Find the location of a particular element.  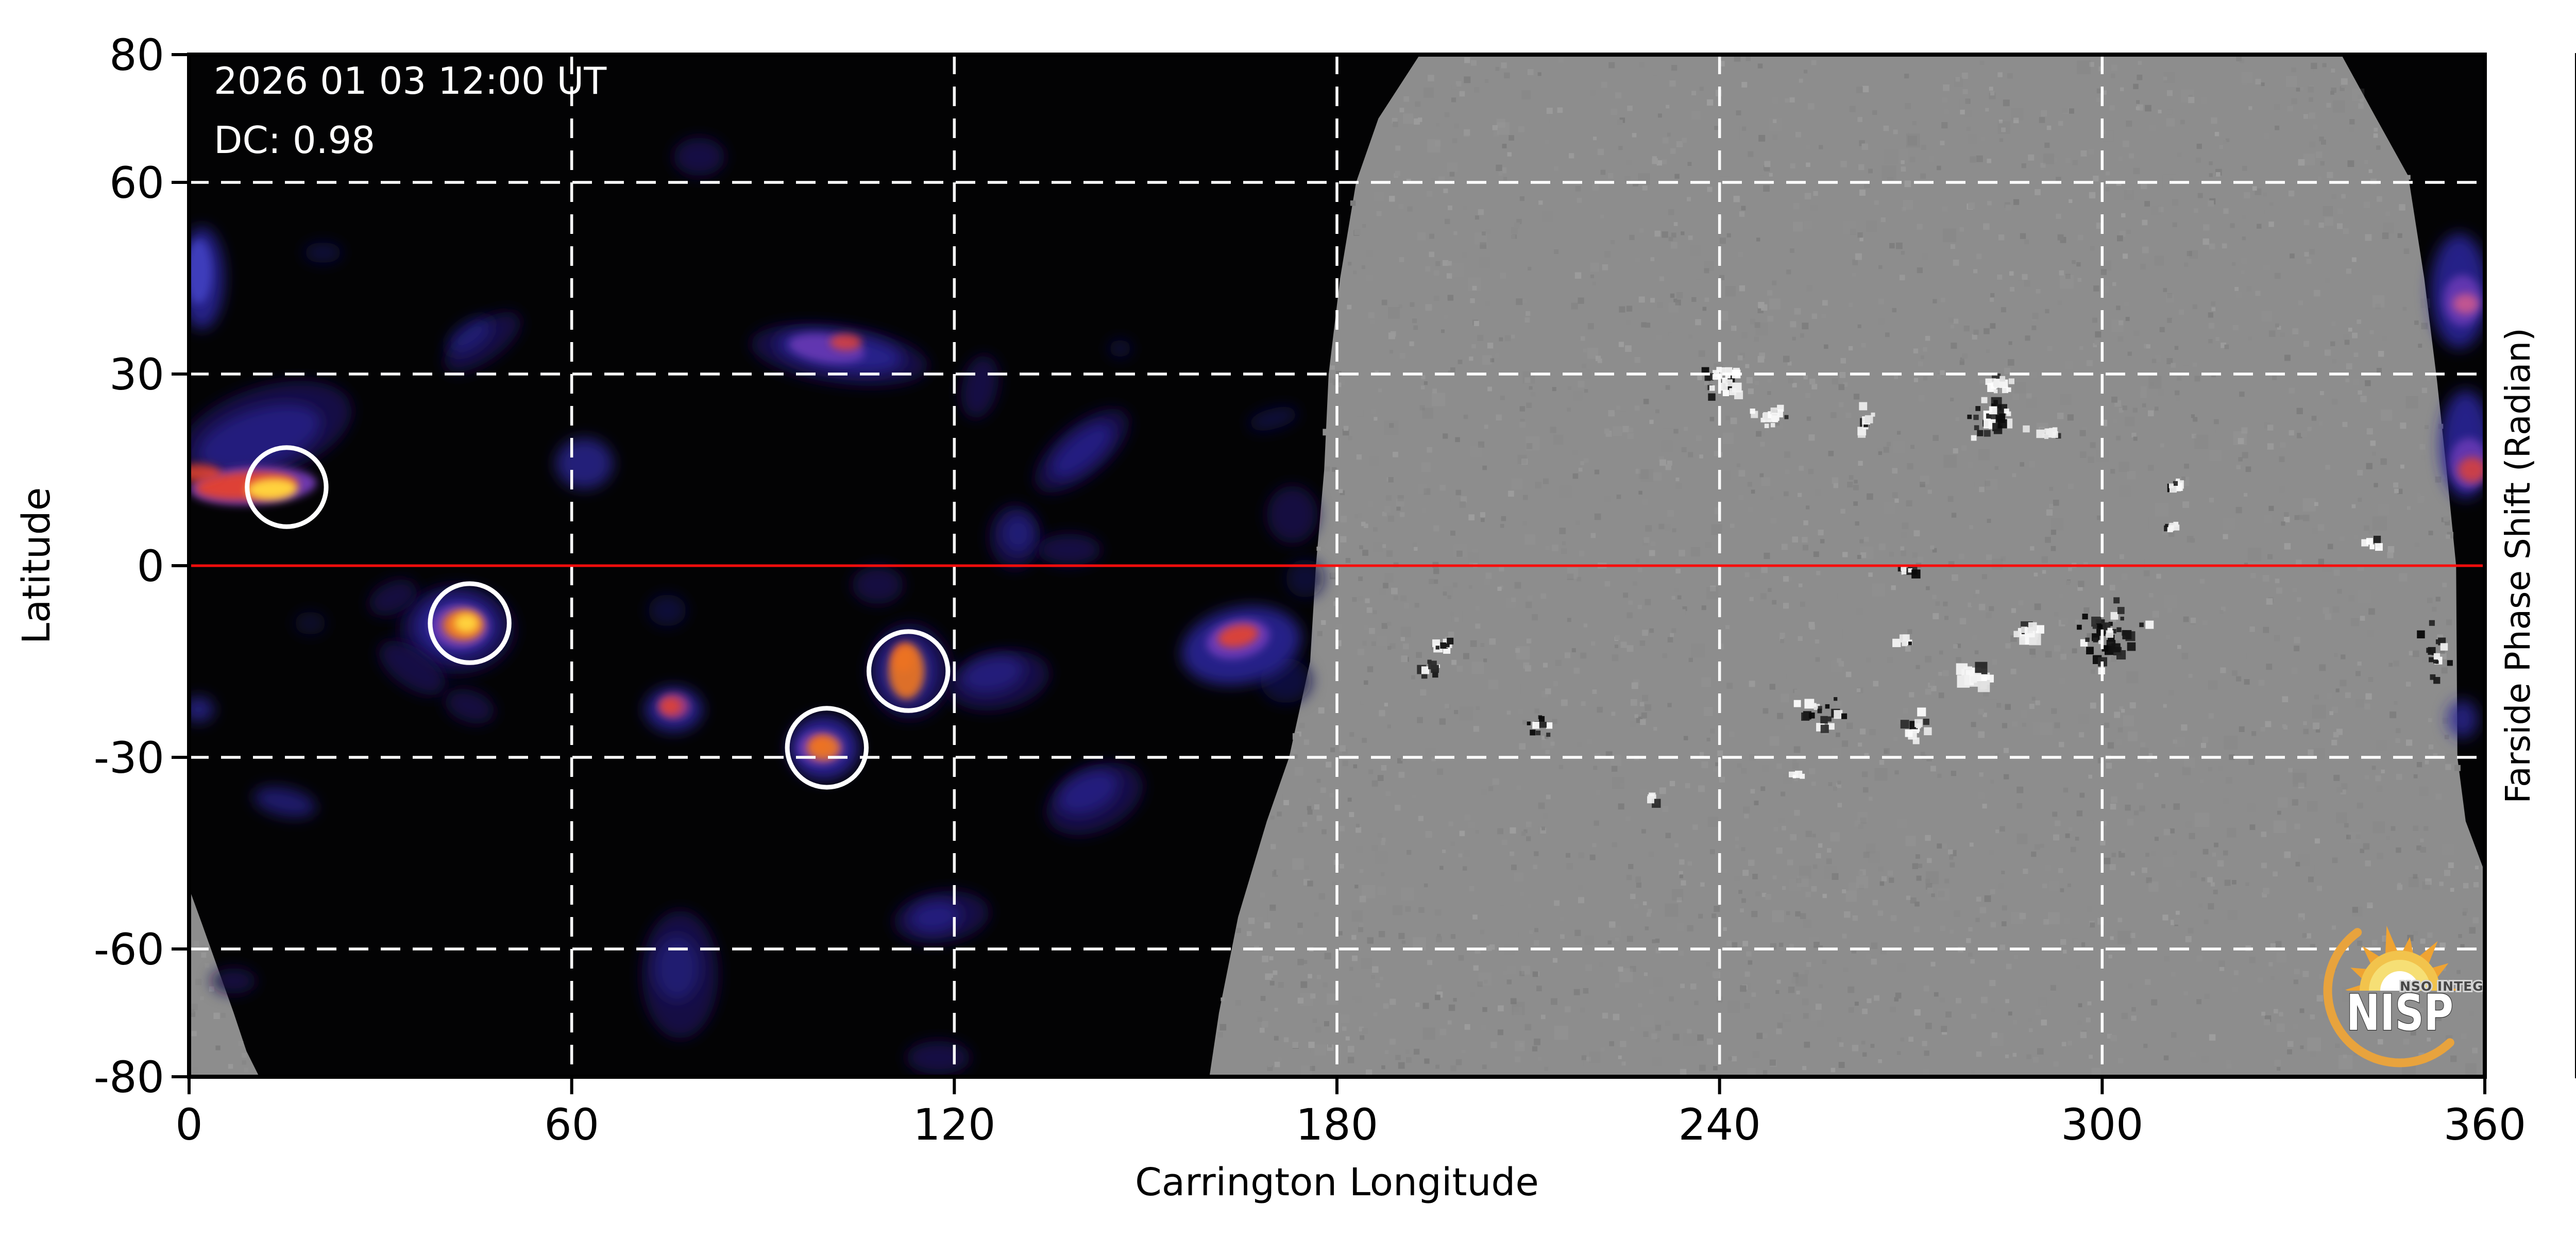

logo-ring-arc is located at coordinates (2388, 997).